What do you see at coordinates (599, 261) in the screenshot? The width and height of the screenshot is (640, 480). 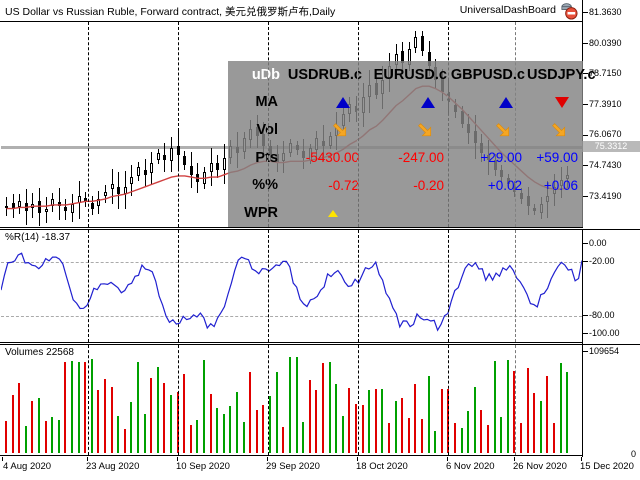 I see `wpr-tick: -20.00` at bounding box center [599, 261].